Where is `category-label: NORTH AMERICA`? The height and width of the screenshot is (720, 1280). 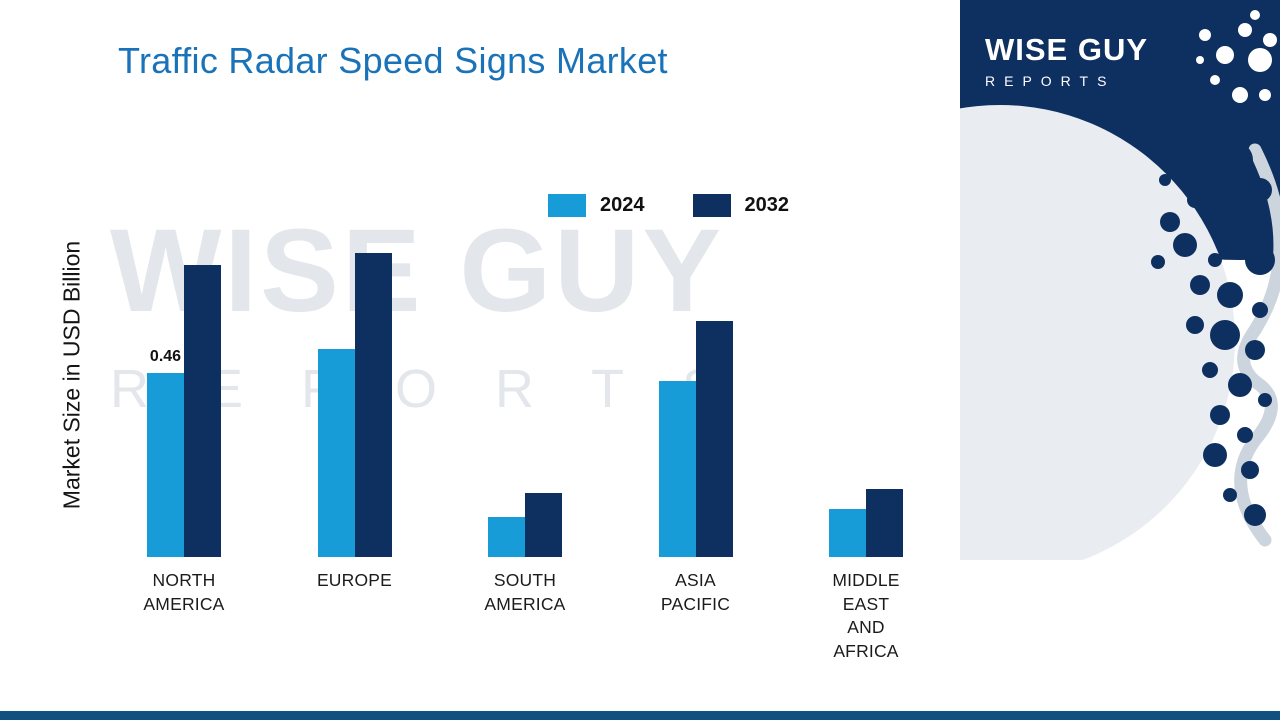
category-label: NORTH AMERICA is located at coordinates (184, 592).